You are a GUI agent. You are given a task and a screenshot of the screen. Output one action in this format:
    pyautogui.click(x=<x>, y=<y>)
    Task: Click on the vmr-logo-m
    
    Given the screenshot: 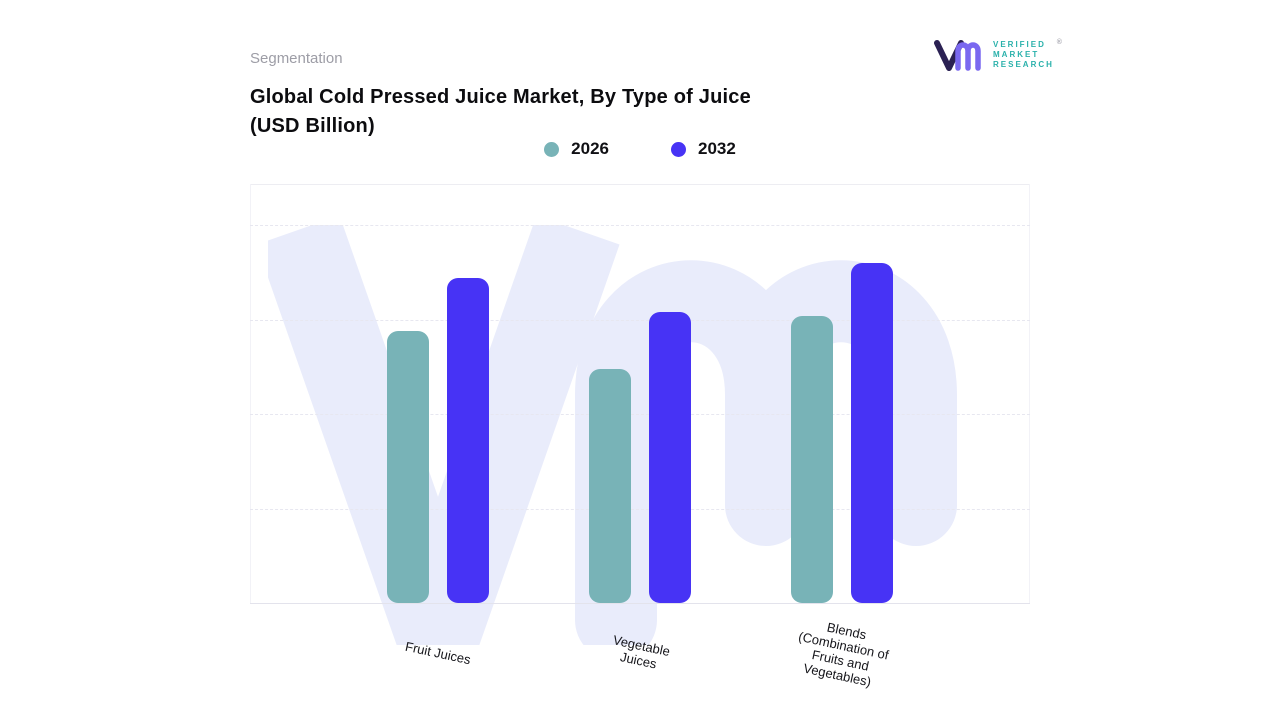 What is the action you would take?
    pyautogui.click(x=968, y=56)
    